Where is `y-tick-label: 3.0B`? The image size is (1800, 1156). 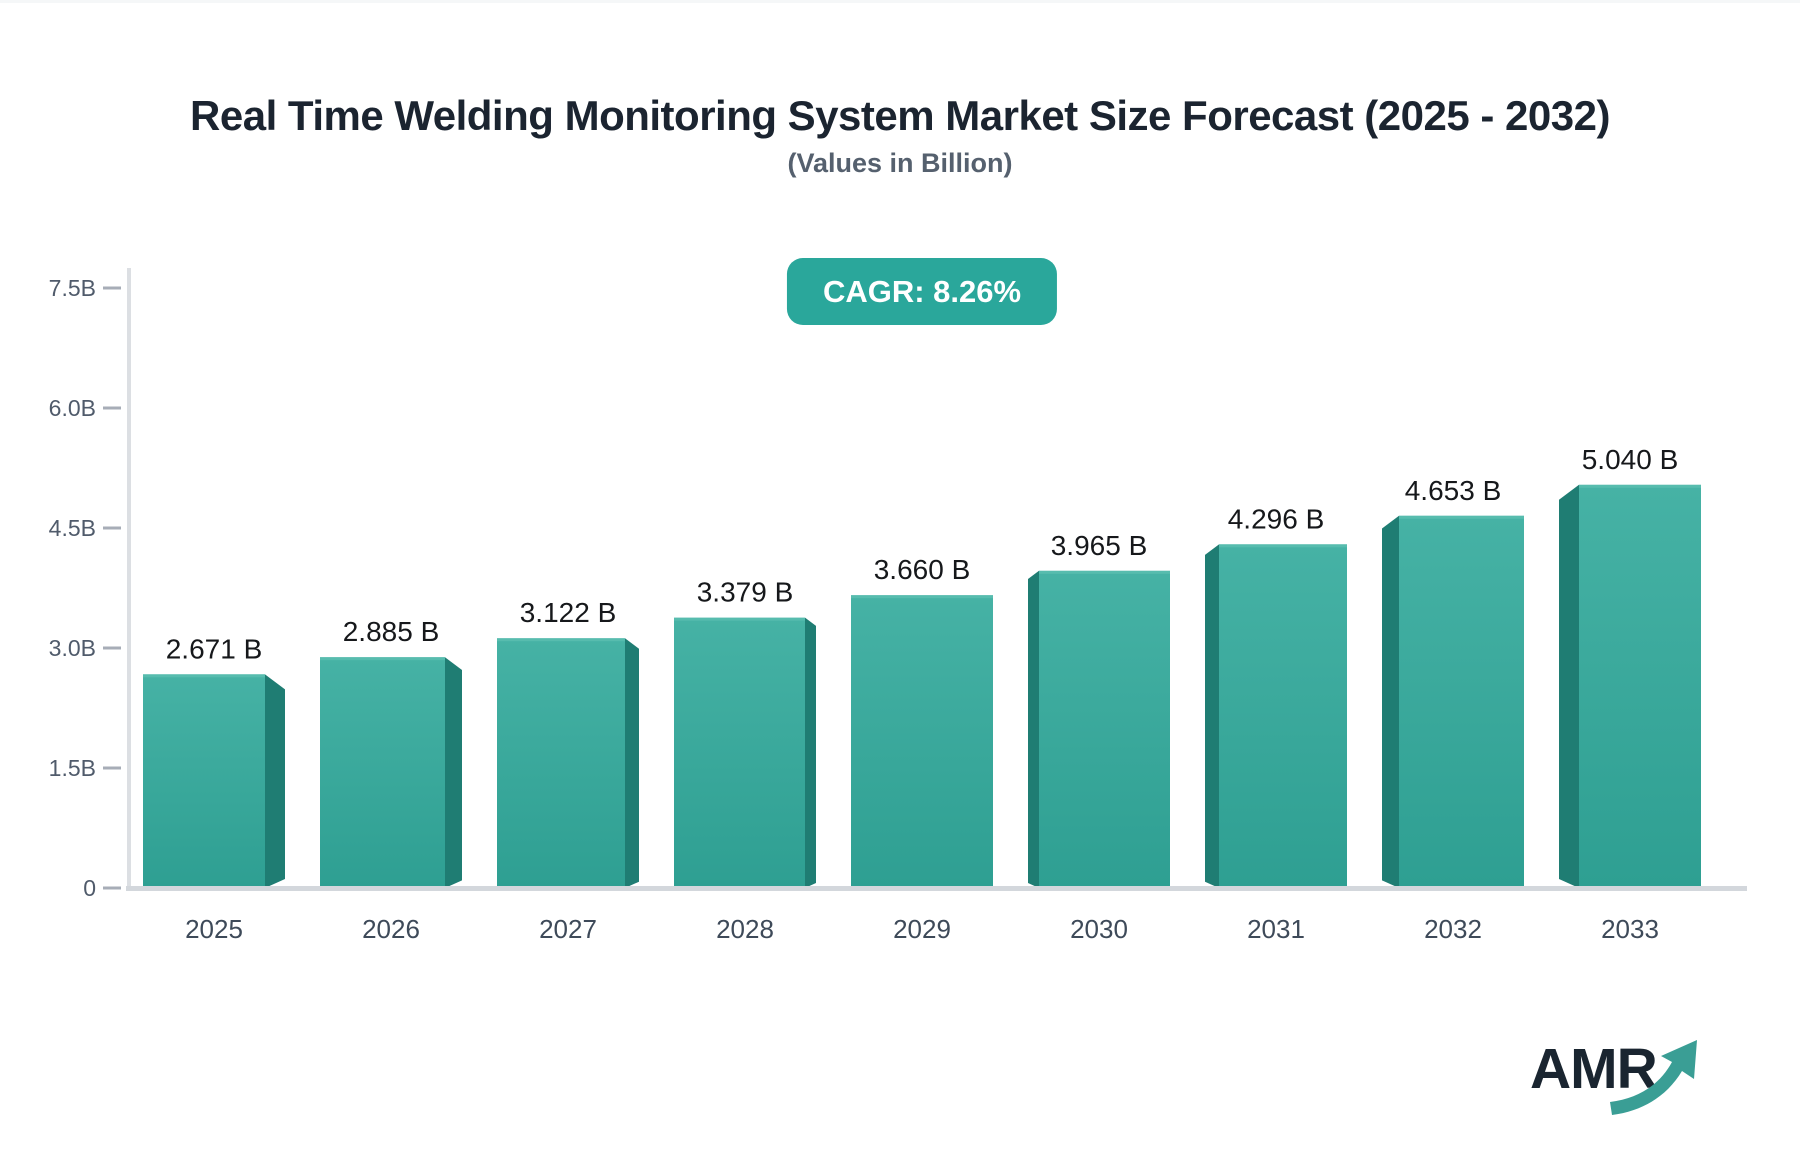 y-tick-label: 3.0B is located at coordinates (72, 648).